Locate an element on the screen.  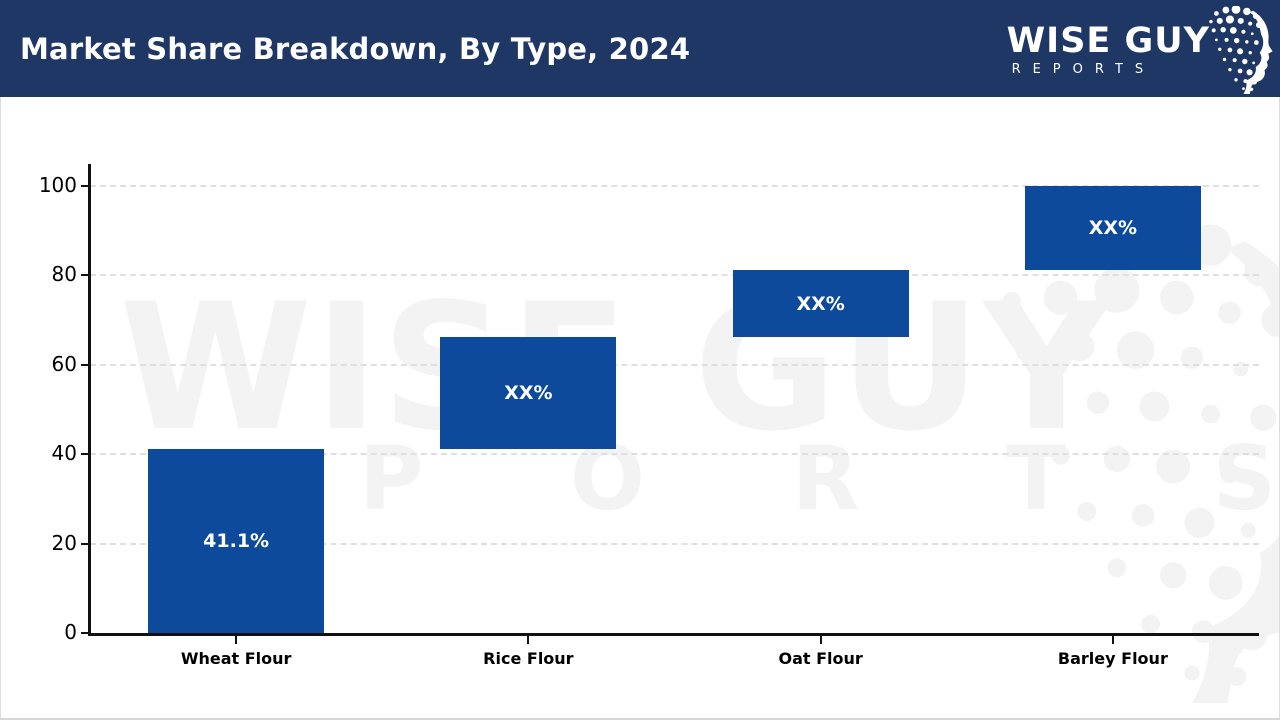
bar-rice-flour: XX% is located at coordinates (528, 393).